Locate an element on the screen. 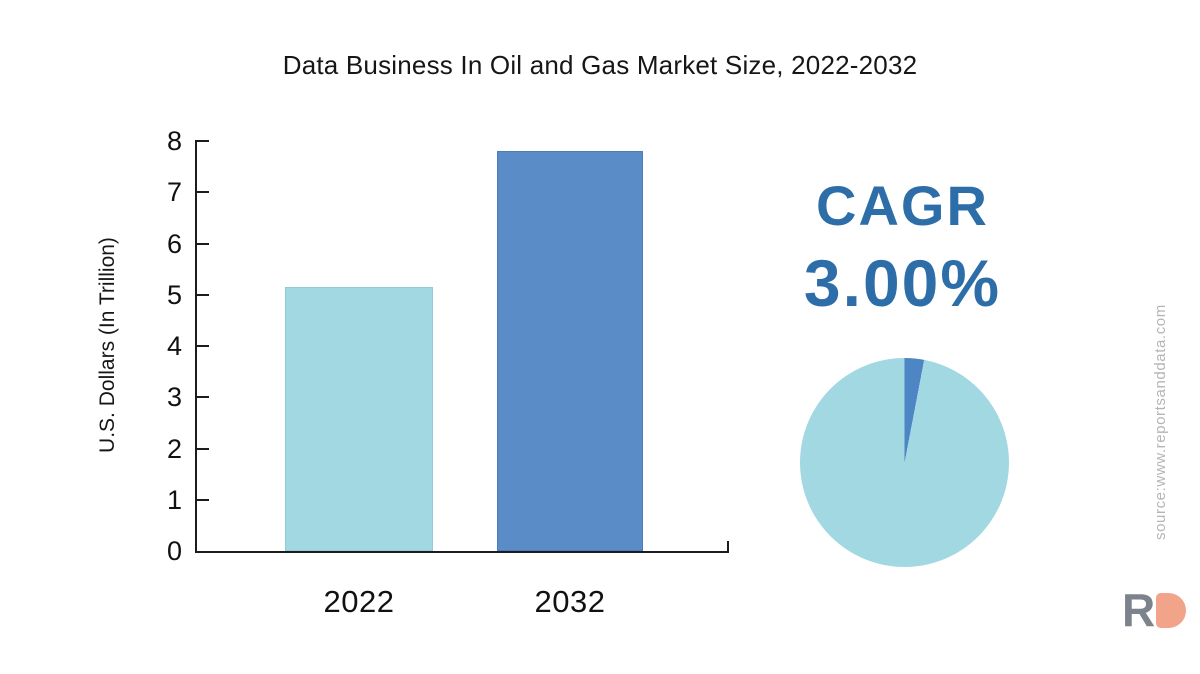 The image size is (1200, 674). reports-and-data-logo: R is located at coordinates (1156, 610).